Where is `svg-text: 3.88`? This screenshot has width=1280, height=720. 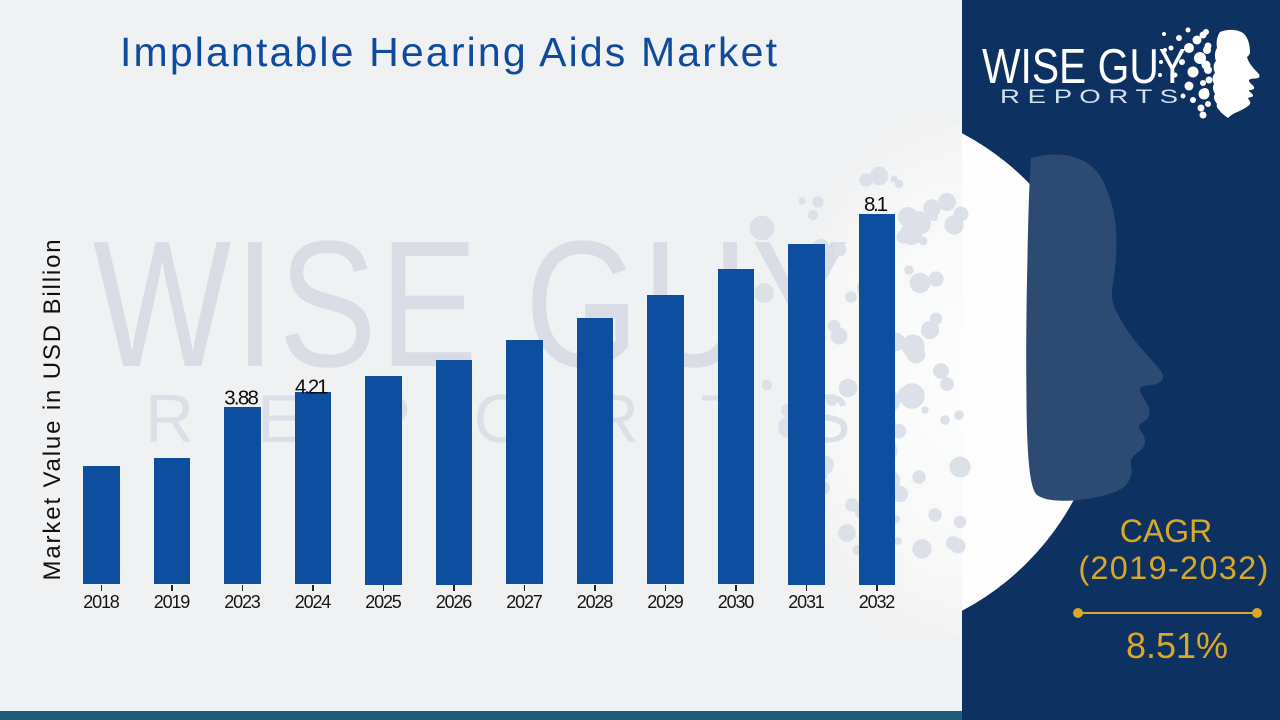 svg-text: 3.88 is located at coordinates (241, 399).